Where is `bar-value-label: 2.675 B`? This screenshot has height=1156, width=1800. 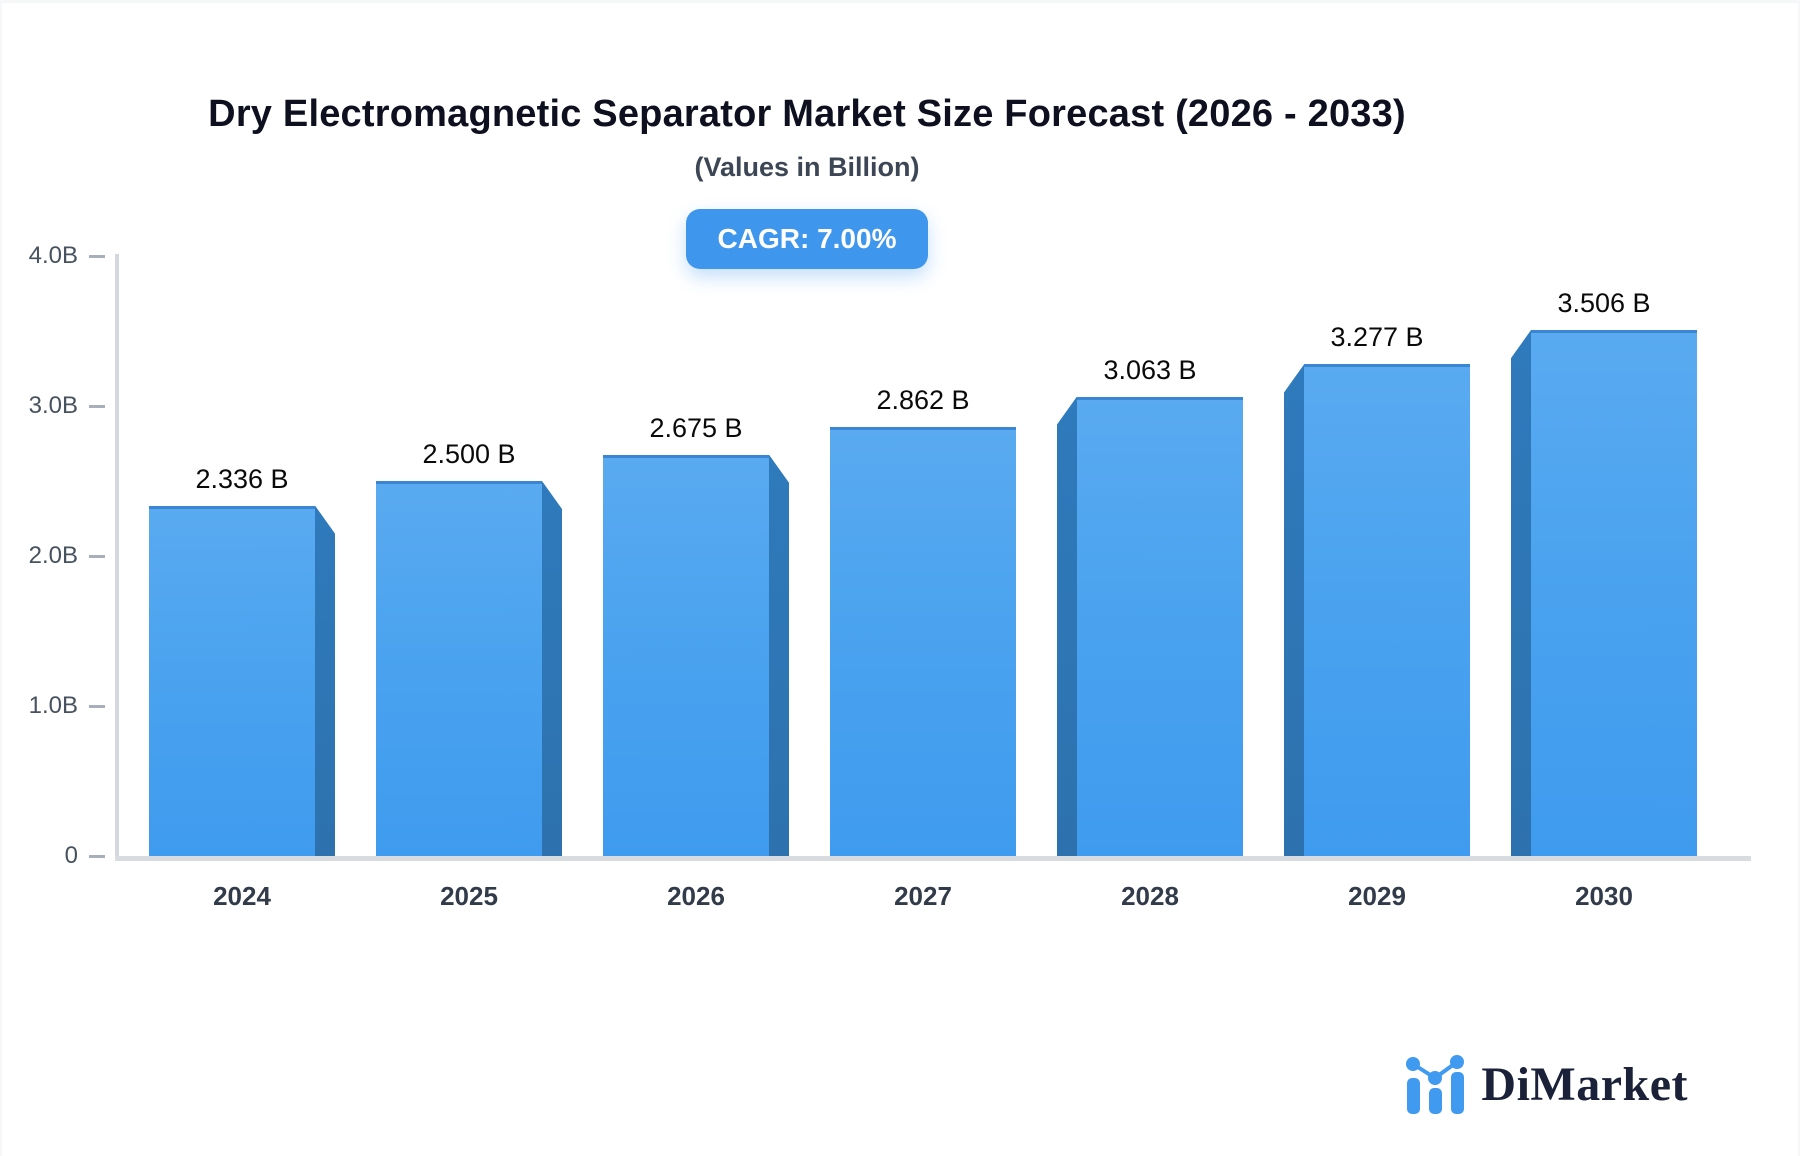 bar-value-label: 2.675 B is located at coordinates (696, 427).